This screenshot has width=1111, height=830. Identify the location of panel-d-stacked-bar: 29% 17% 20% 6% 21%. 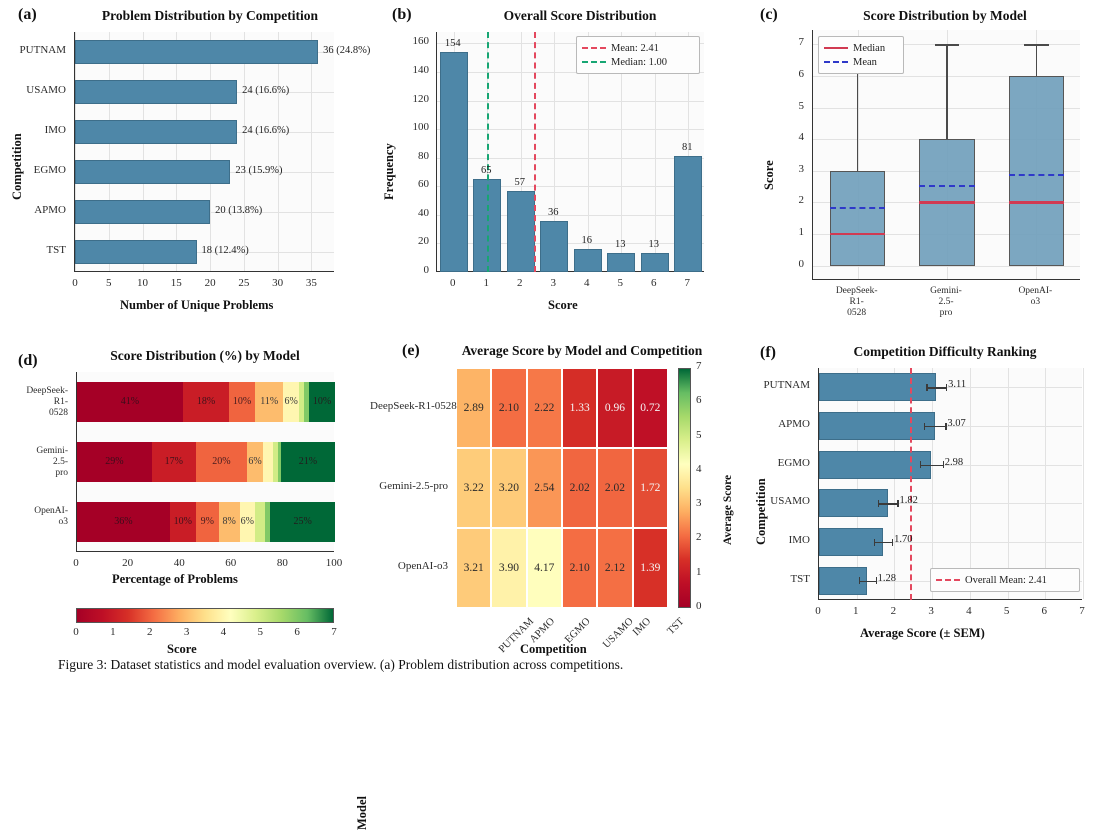
(206, 462).